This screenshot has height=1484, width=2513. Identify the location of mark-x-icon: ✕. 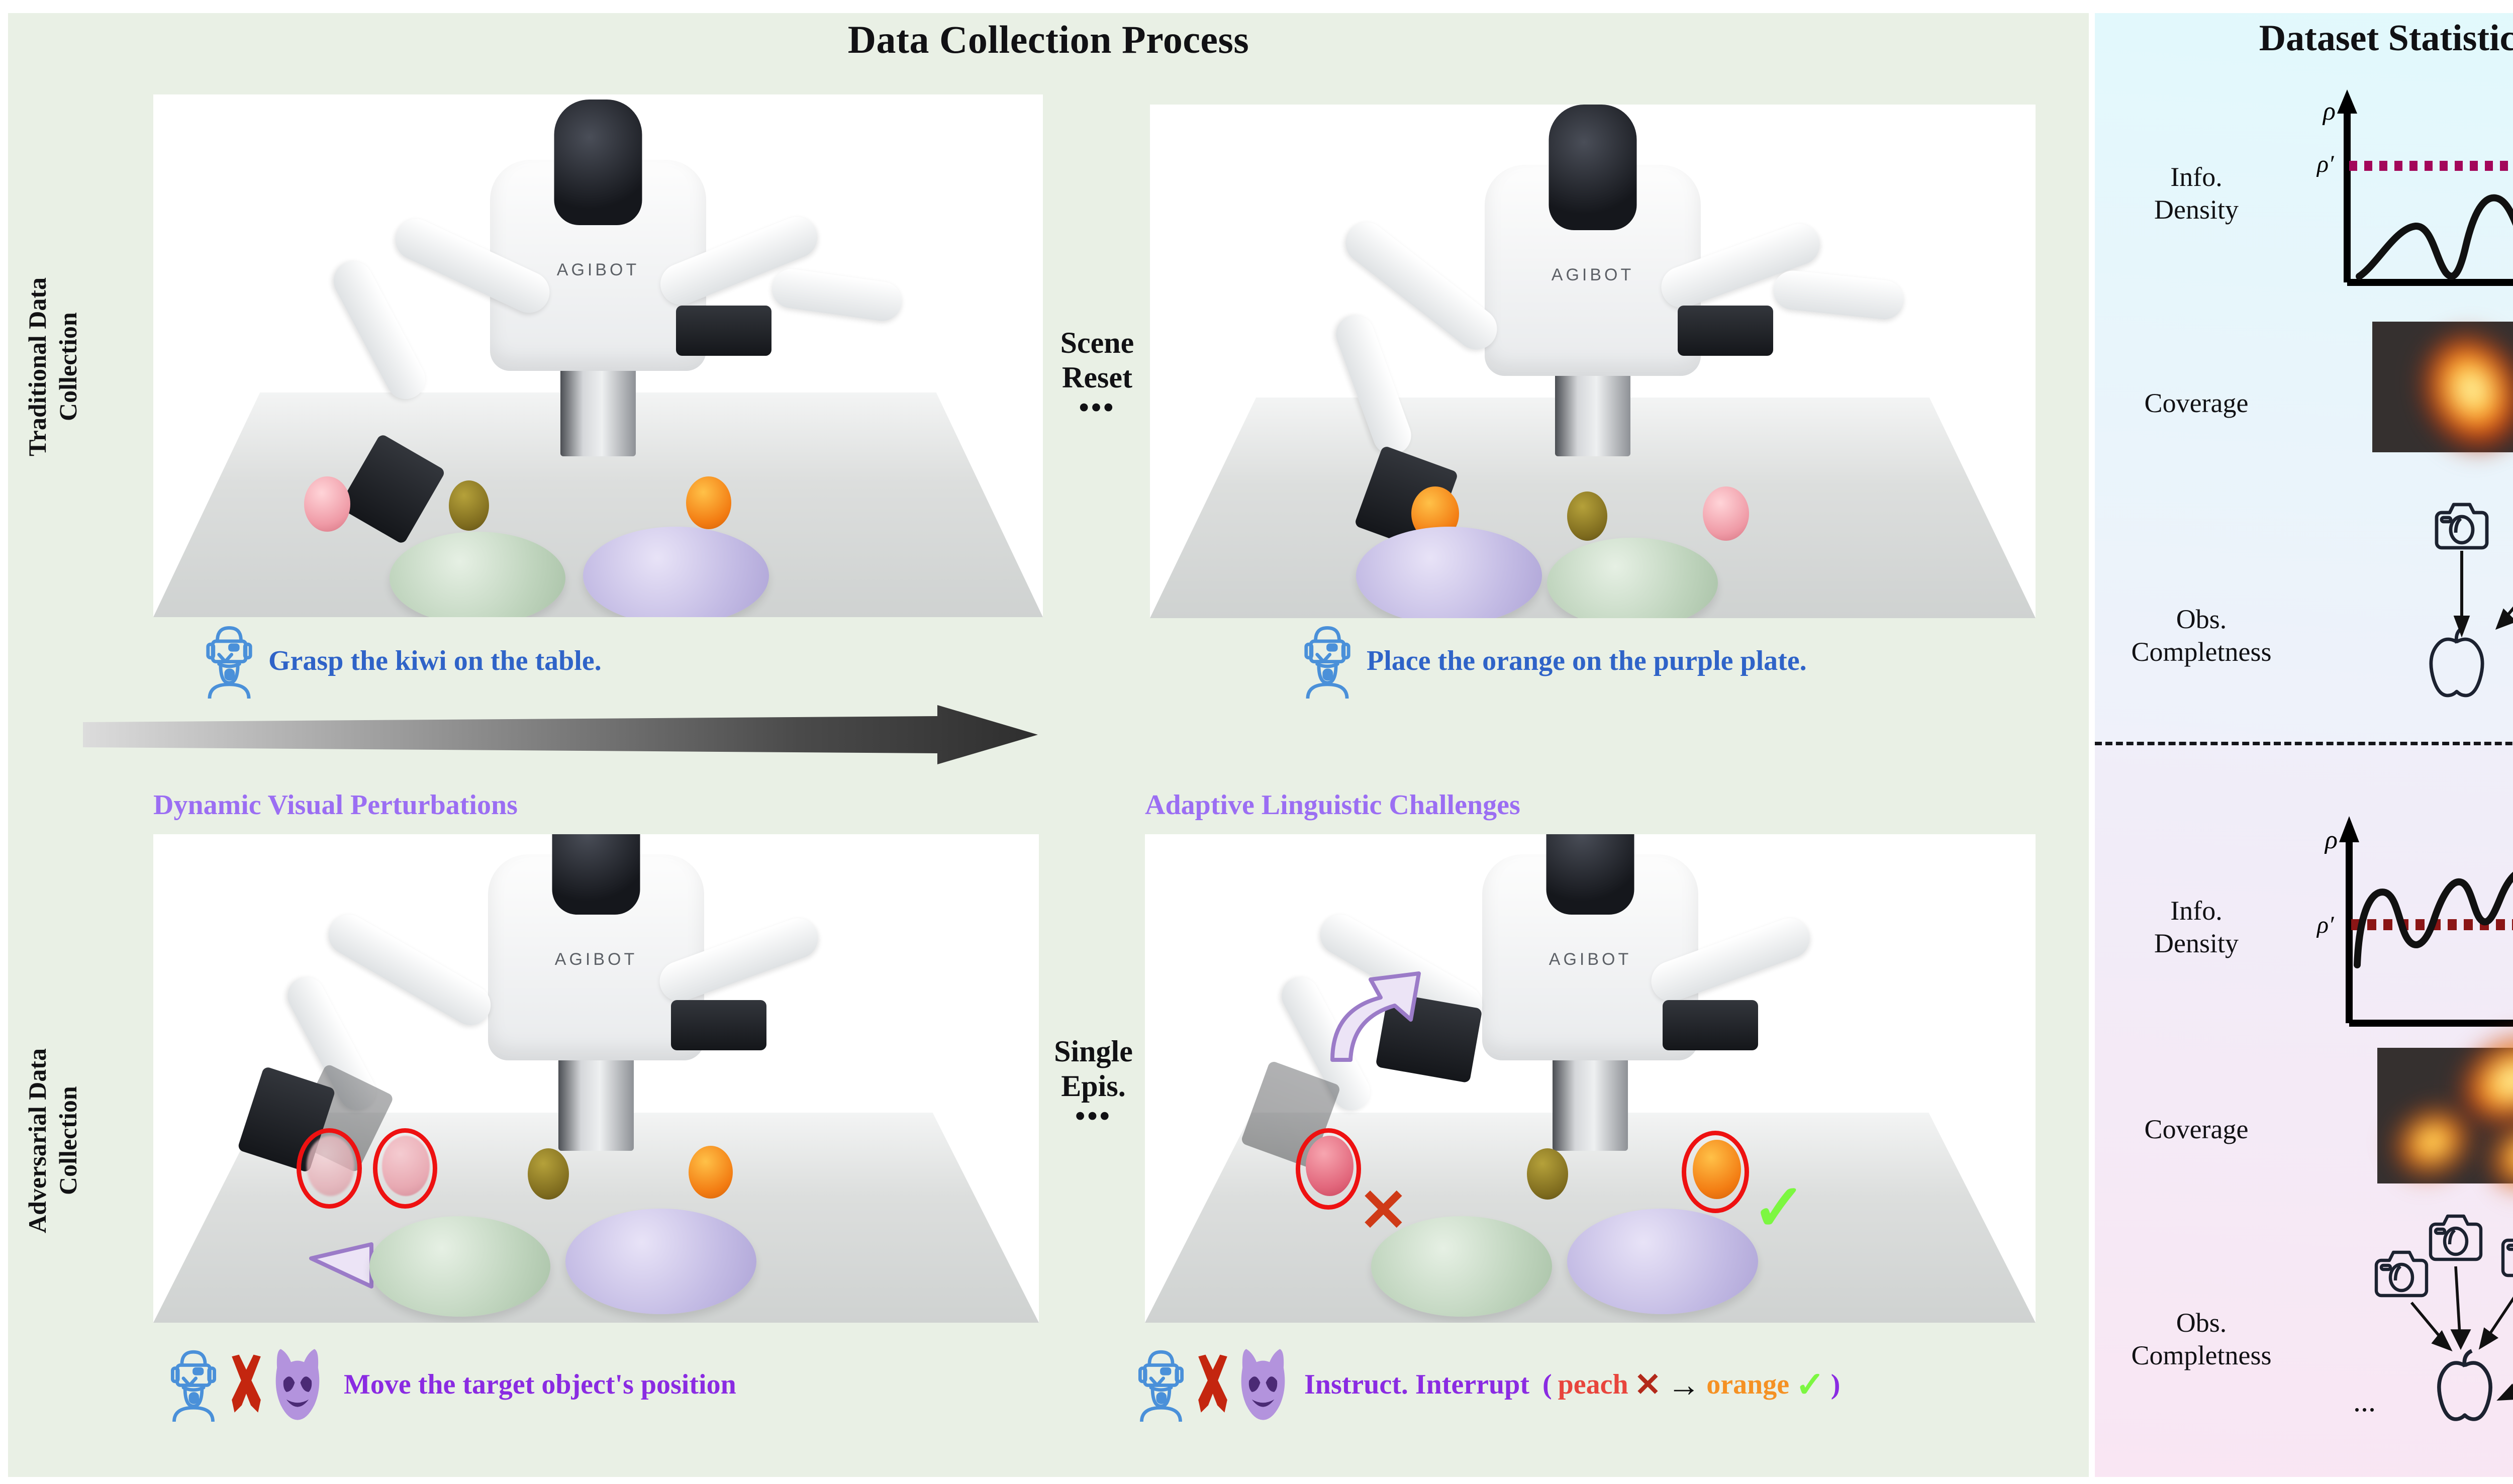
(1648, 1385).